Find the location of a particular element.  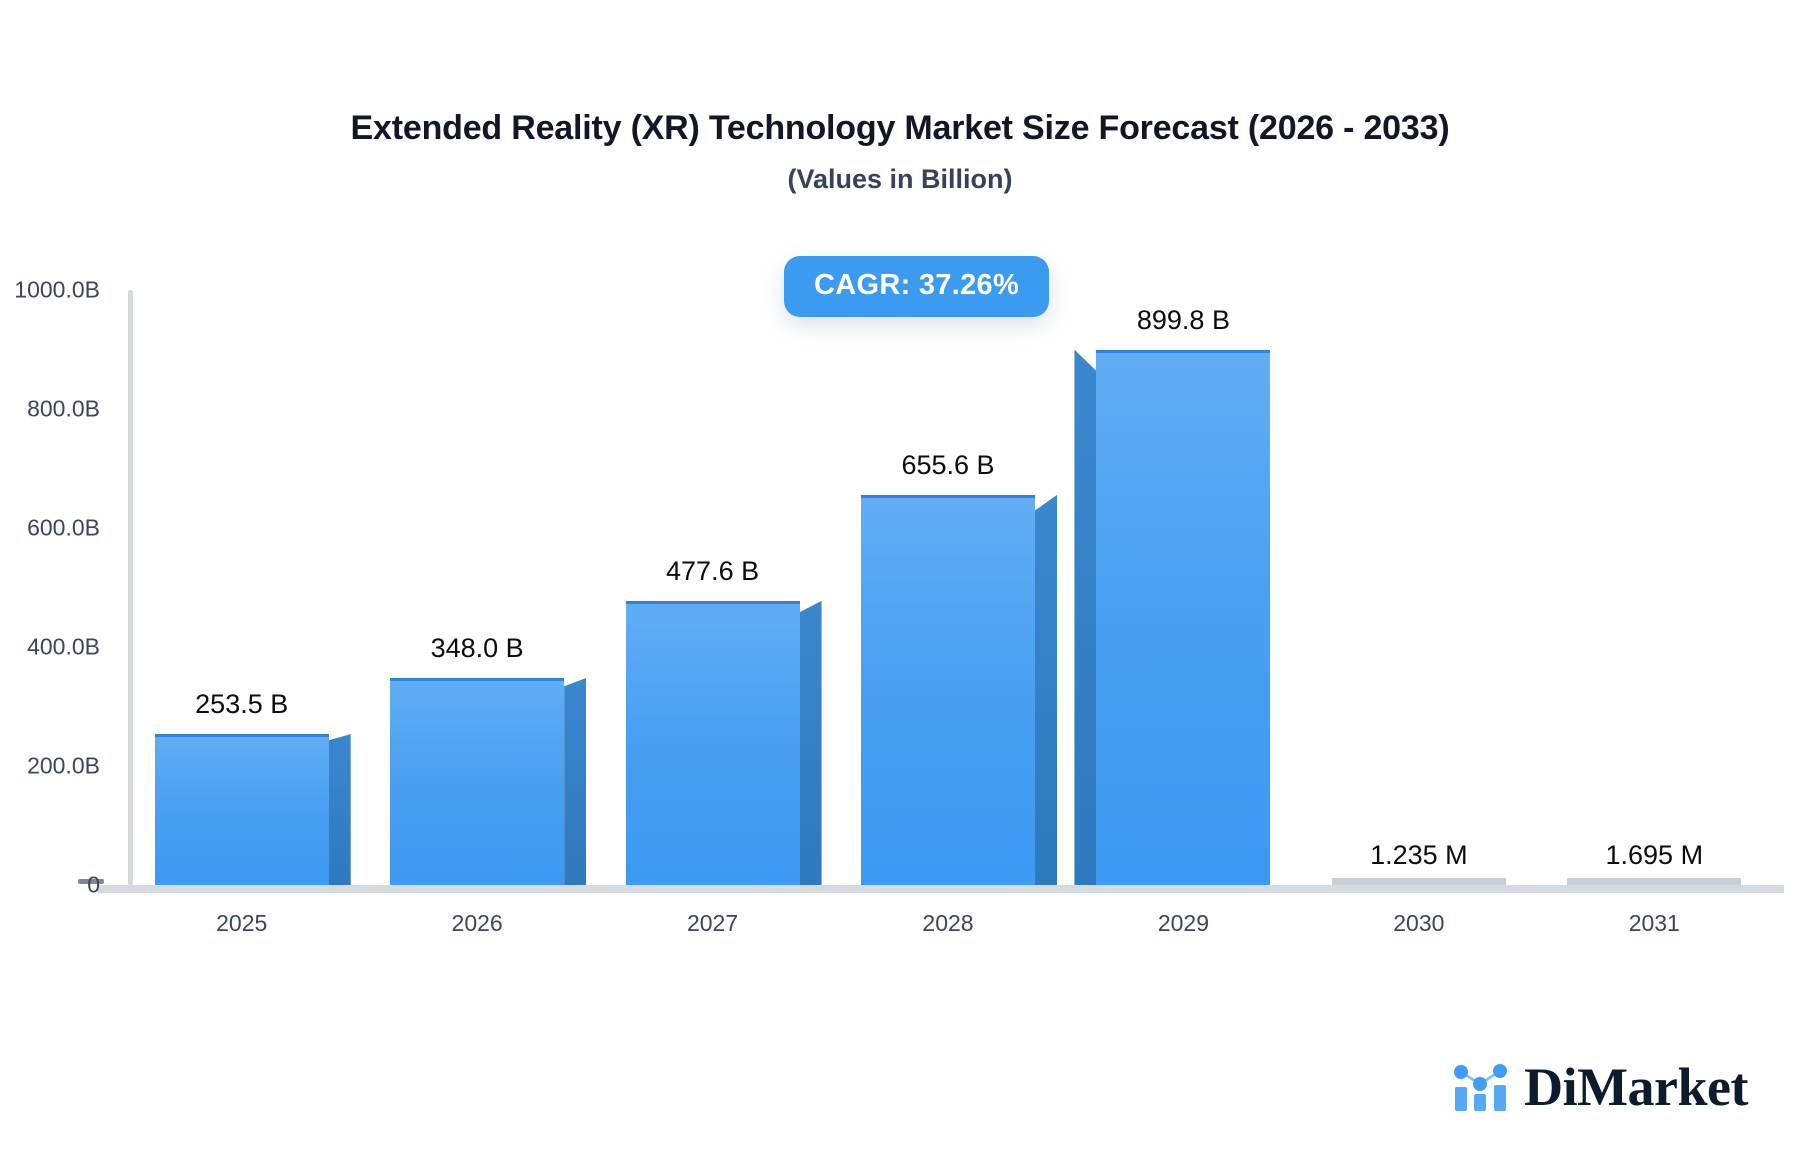

x-axis-tick-label: 2031 is located at coordinates (1654, 923).